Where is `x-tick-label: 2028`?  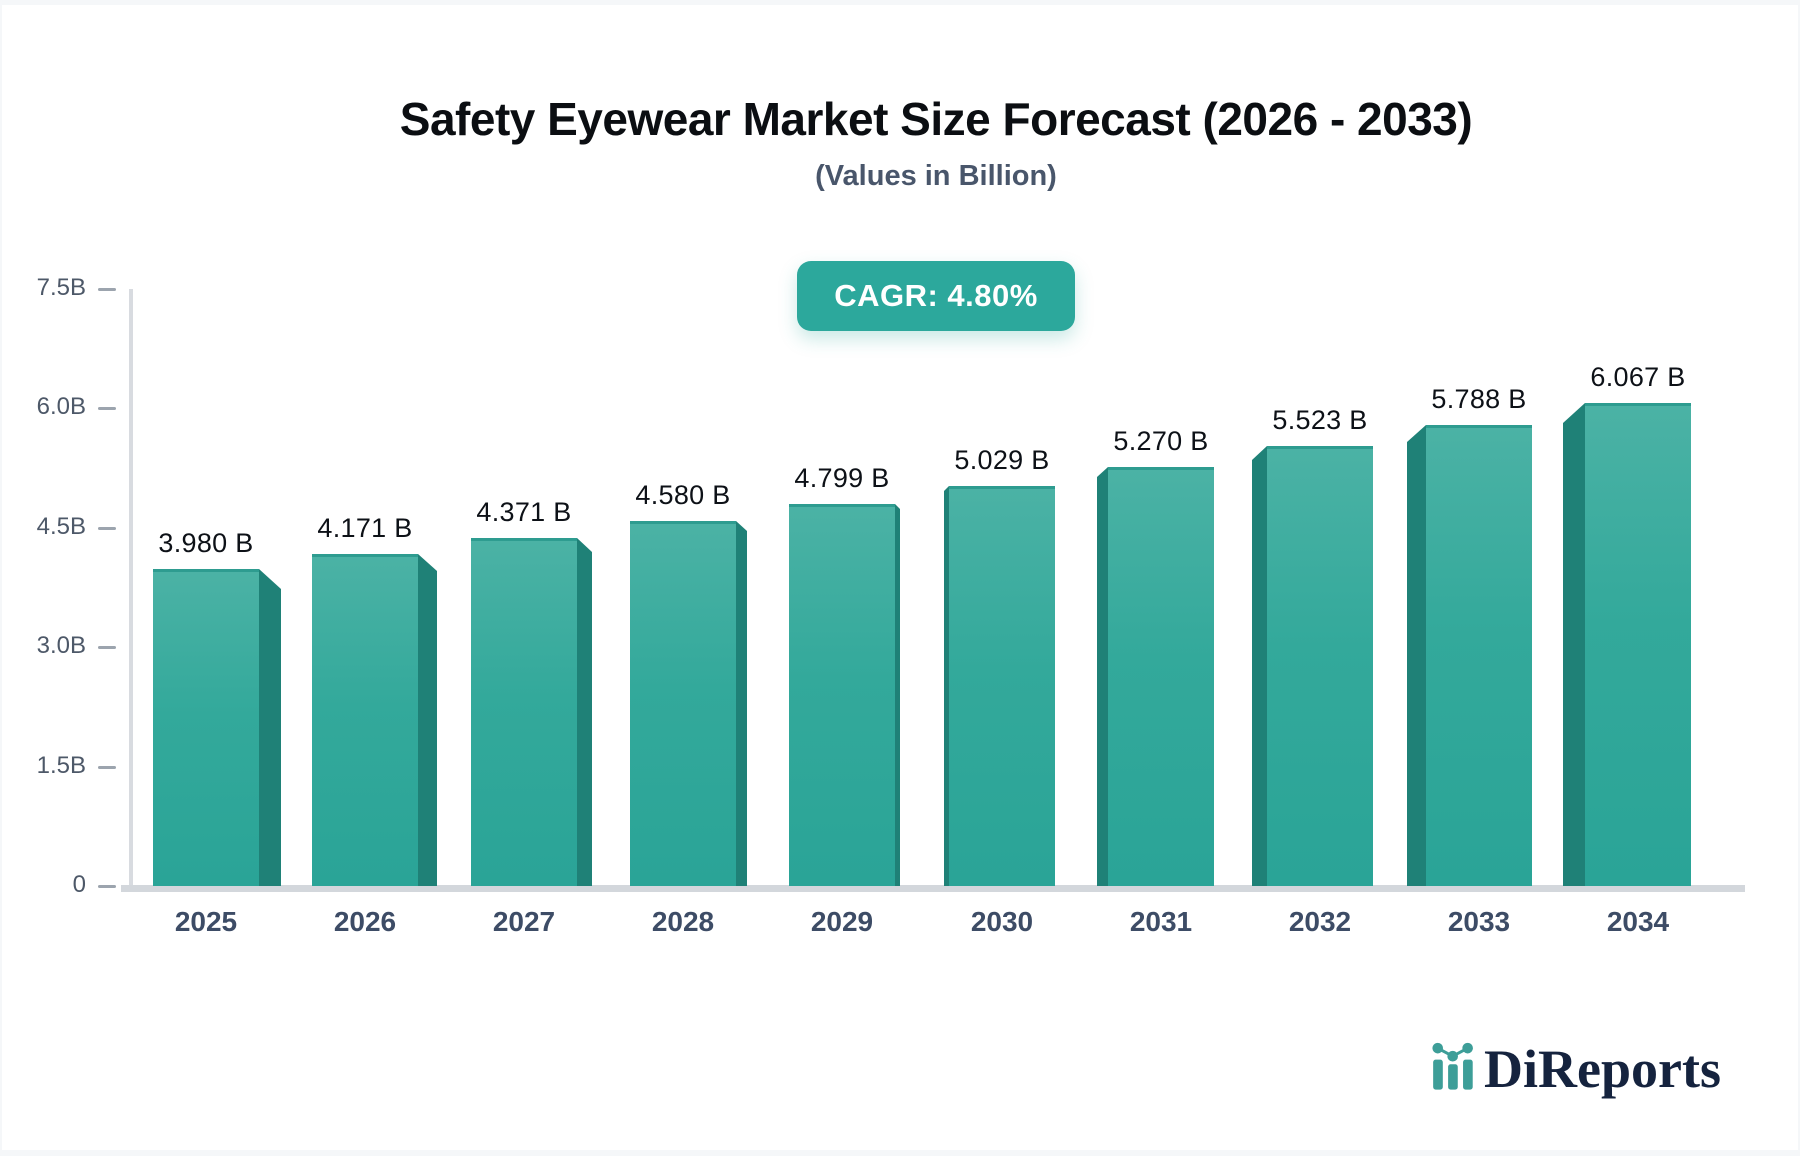 x-tick-label: 2028 is located at coordinates (683, 921).